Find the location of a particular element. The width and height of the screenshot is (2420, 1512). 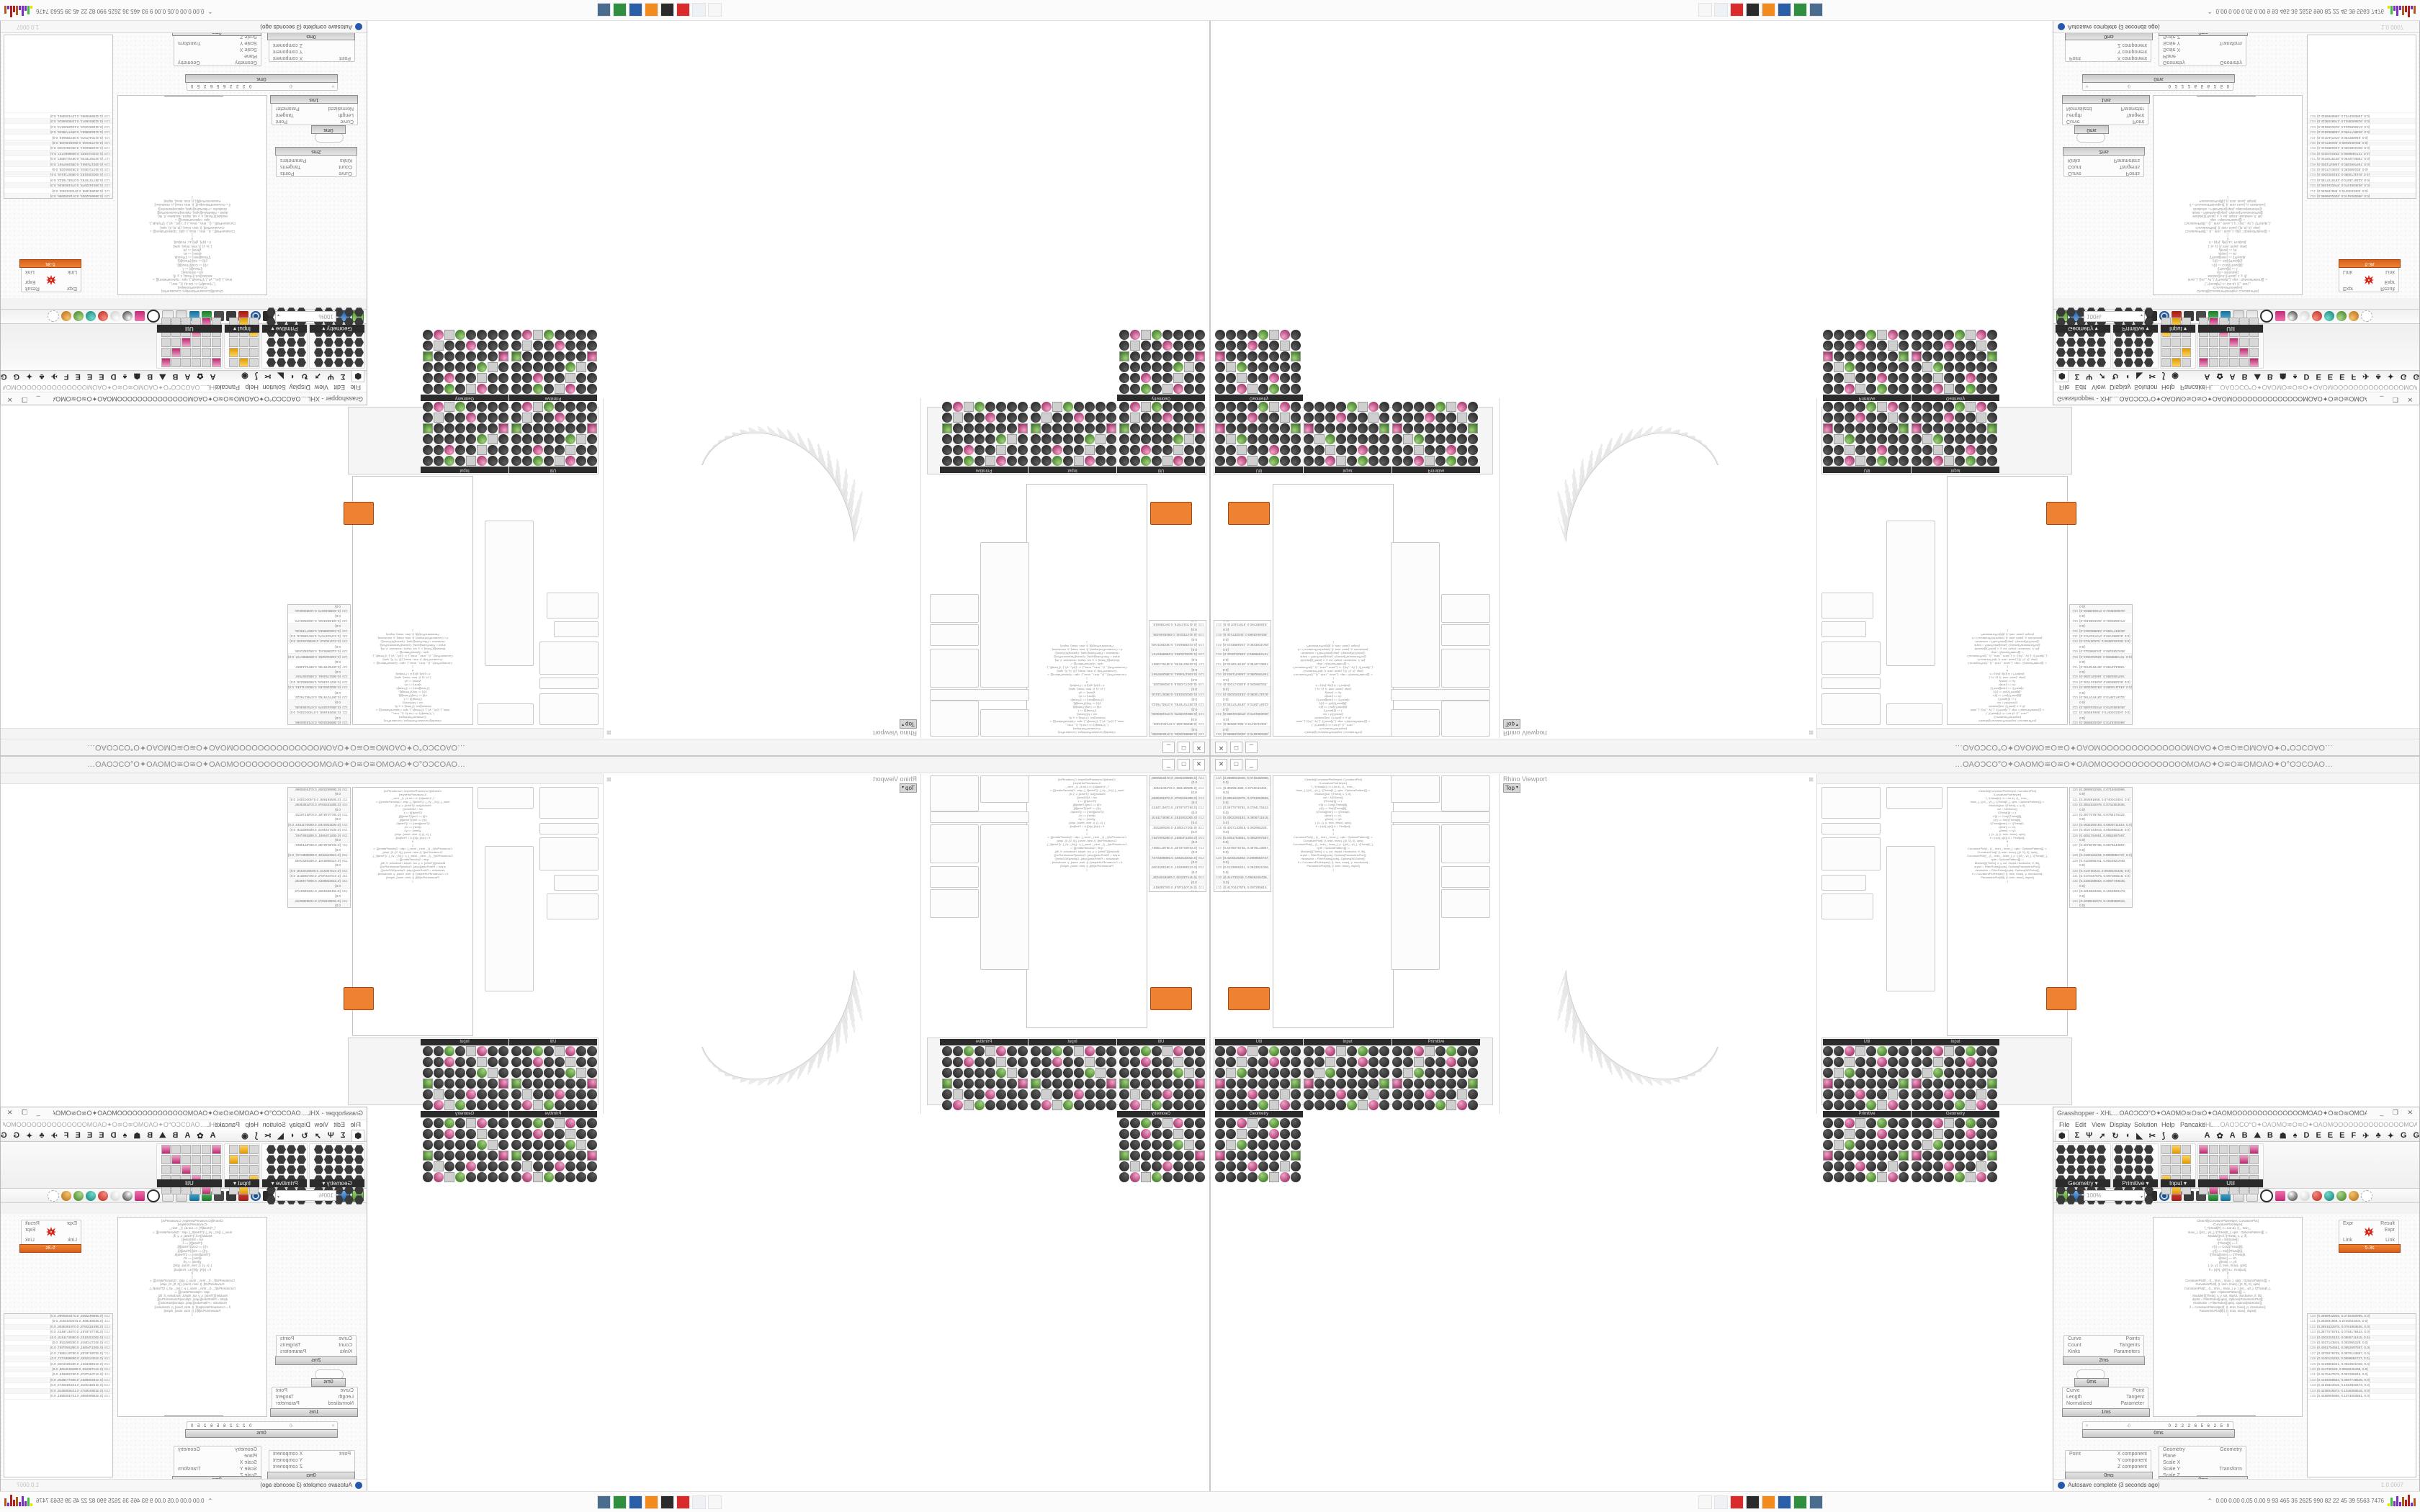

display-icon is located at coordinates (1816, 10).